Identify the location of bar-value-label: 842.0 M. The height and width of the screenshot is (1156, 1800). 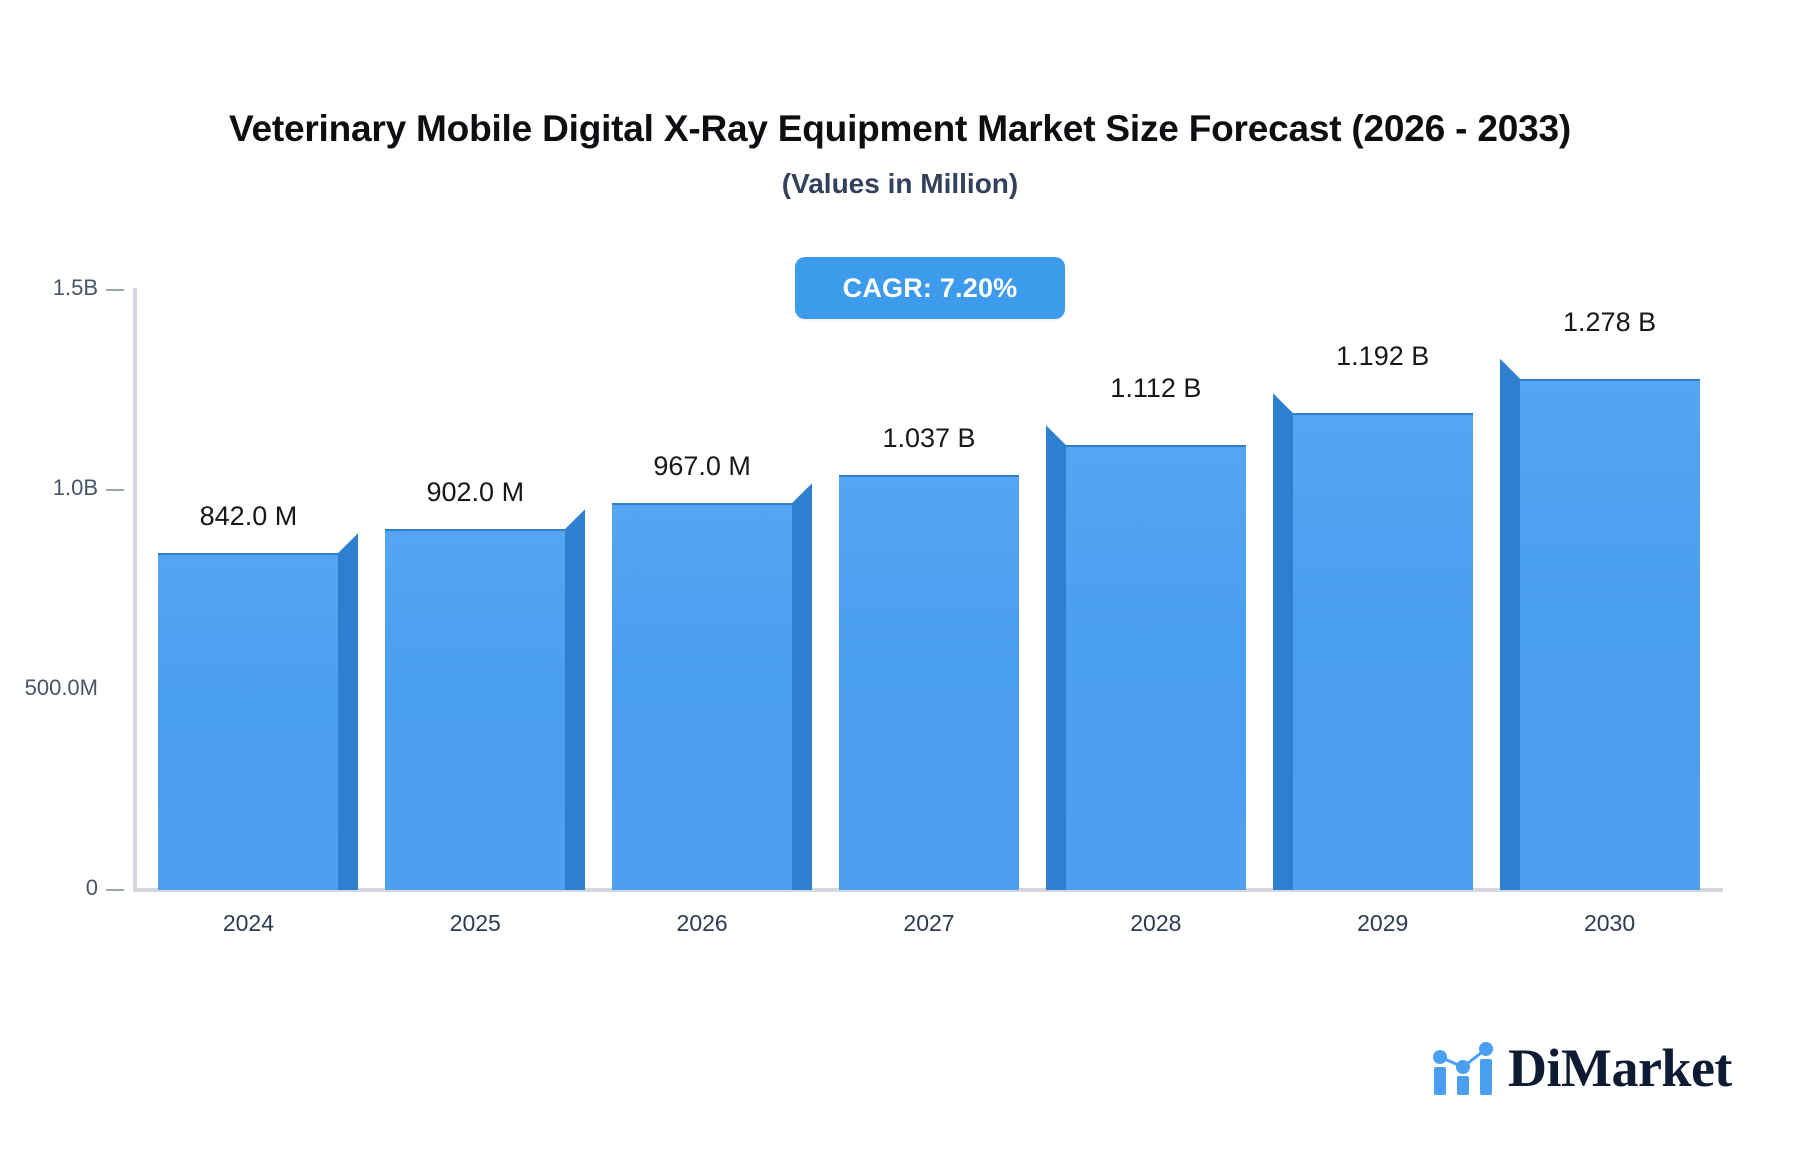
(248, 516).